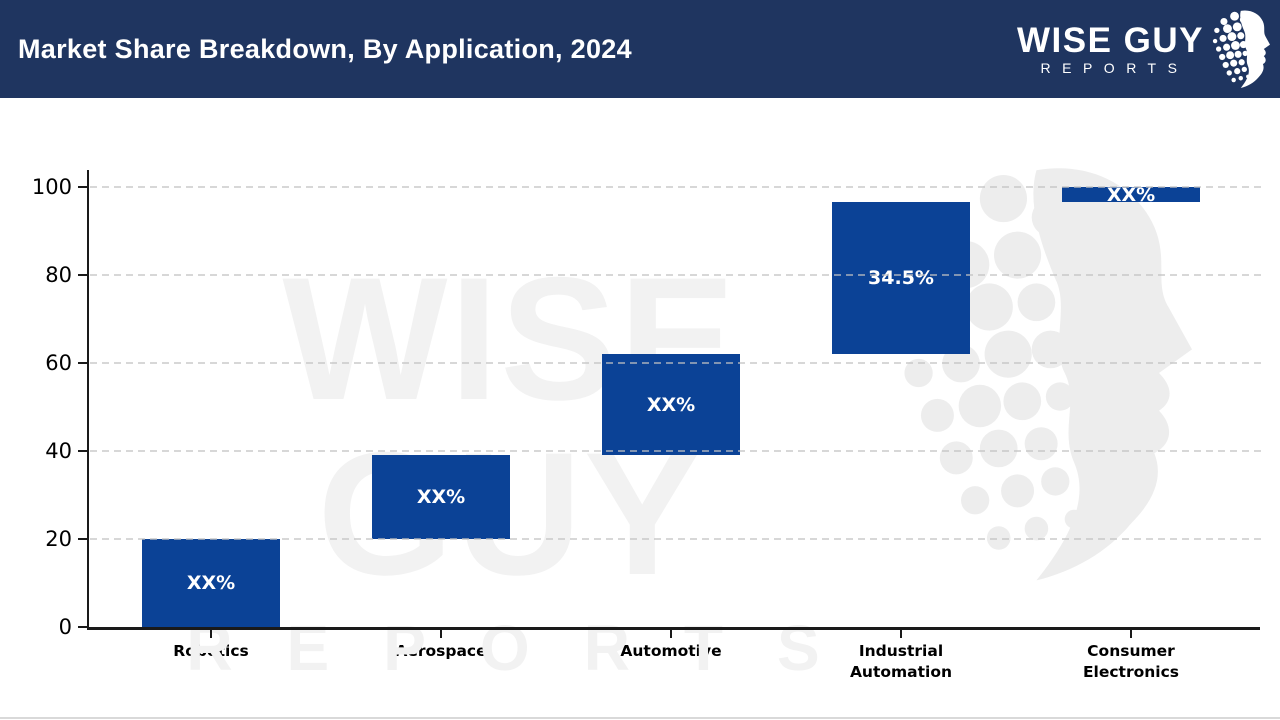  What do you see at coordinates (1110, 40) in the screenshot?
I see `logo-name-text: WISE GUY` at bounding box center [1110, 40].